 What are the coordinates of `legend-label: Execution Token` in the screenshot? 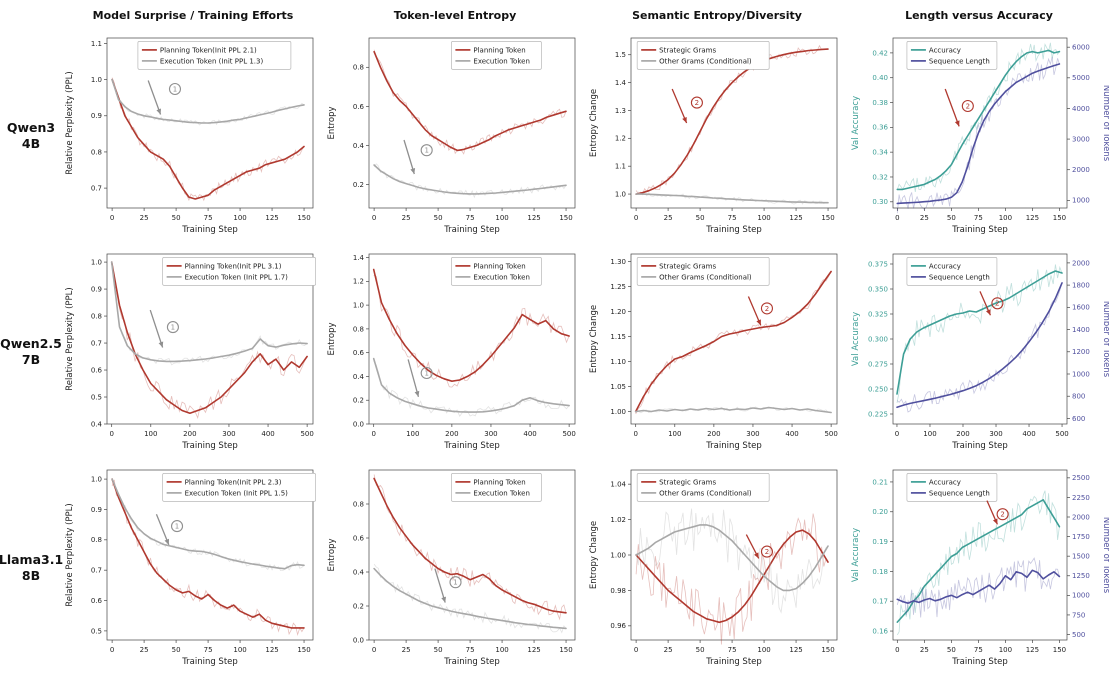 It's located at (501, 493).